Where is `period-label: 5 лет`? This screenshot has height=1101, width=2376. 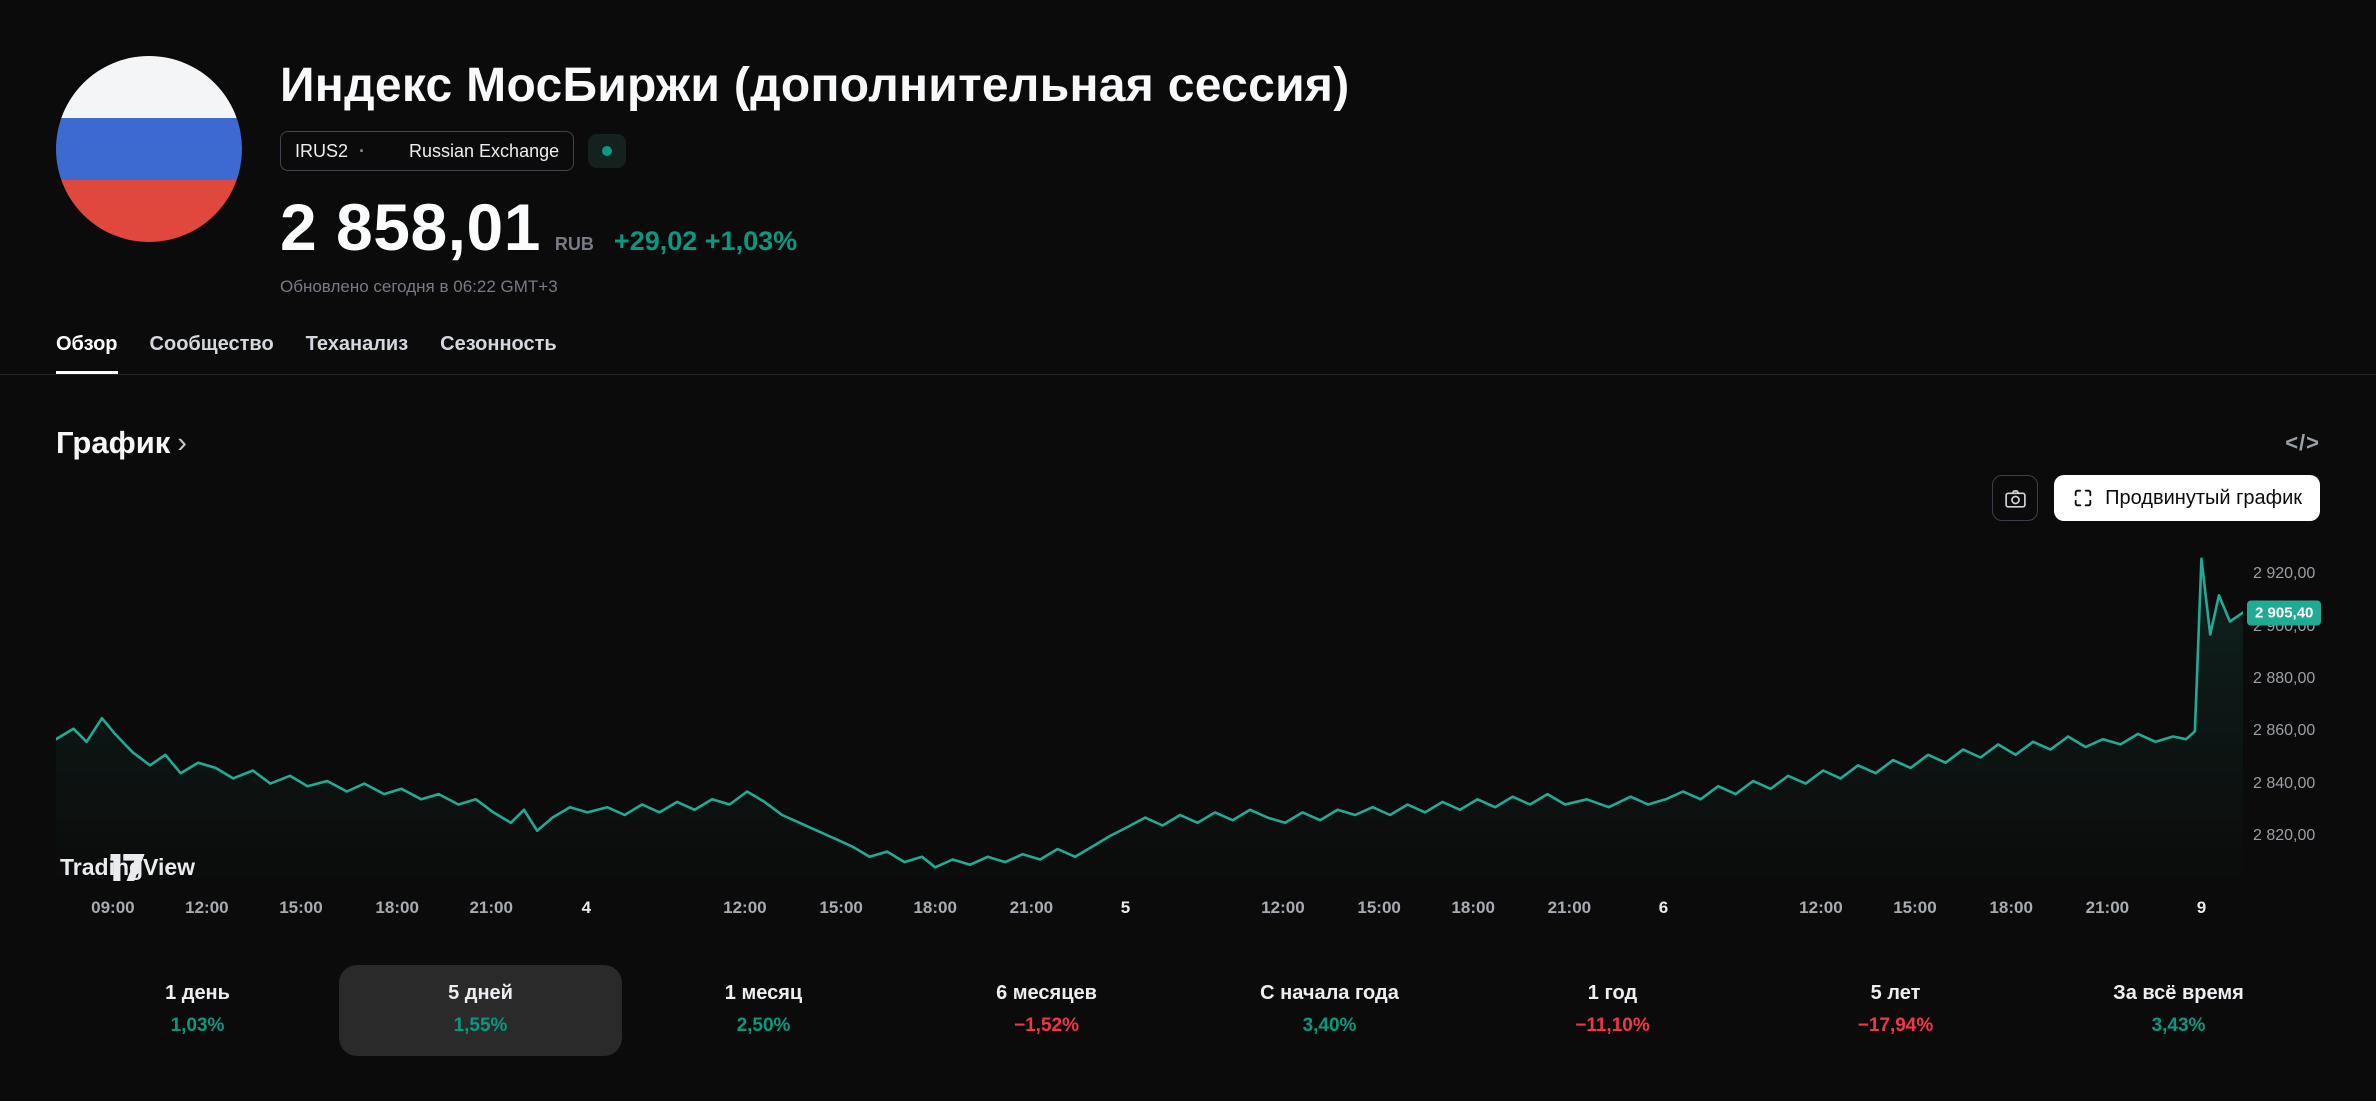 period-label: 5 лет is located at coordinates (1895, 993).